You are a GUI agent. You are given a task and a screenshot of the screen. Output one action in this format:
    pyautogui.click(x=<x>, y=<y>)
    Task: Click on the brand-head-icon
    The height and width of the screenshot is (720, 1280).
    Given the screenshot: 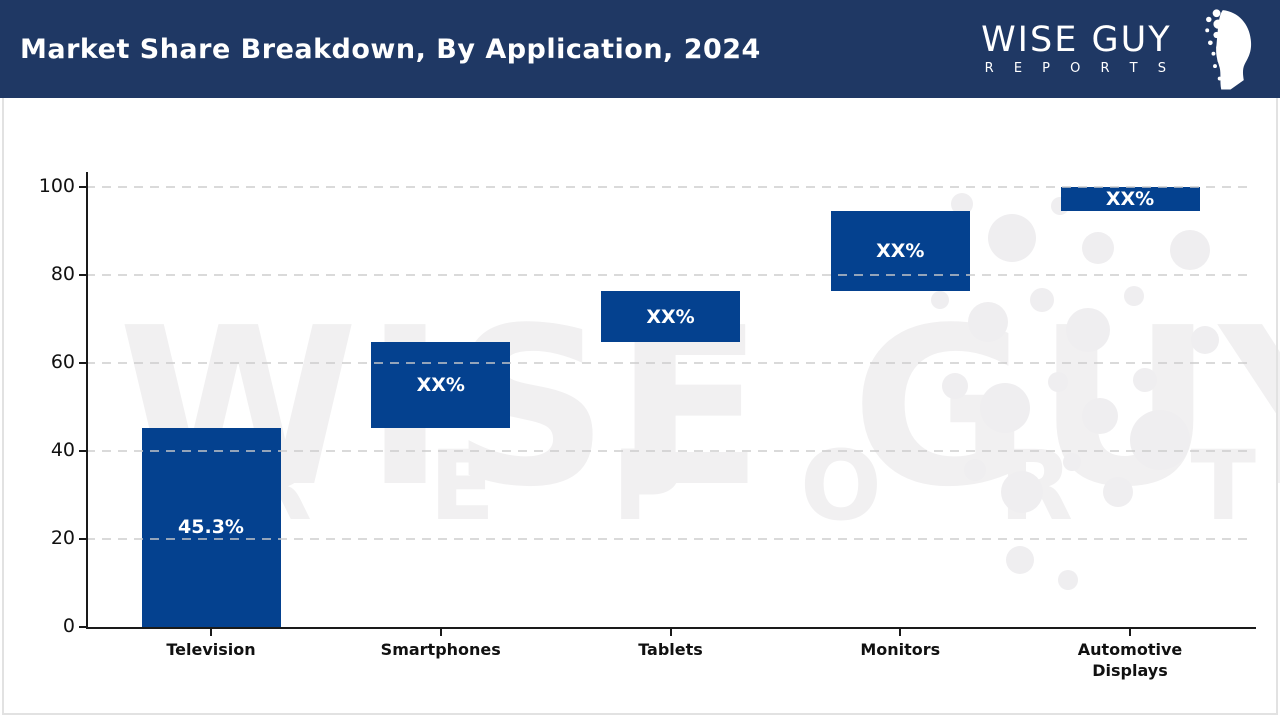 What is the action you would take?
    pyautogui.click(x=1228, y=49)
    